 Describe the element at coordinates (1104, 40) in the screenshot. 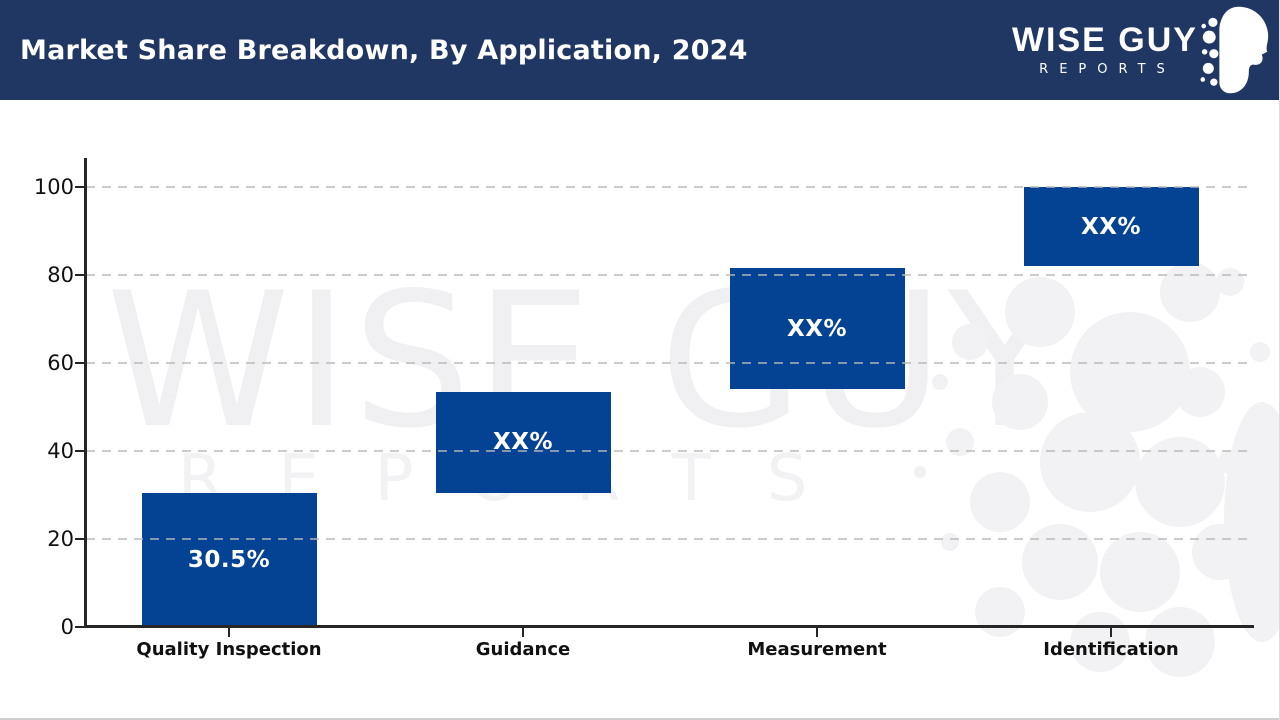

I see `logo-wordmark: WISE GUY` at that location.